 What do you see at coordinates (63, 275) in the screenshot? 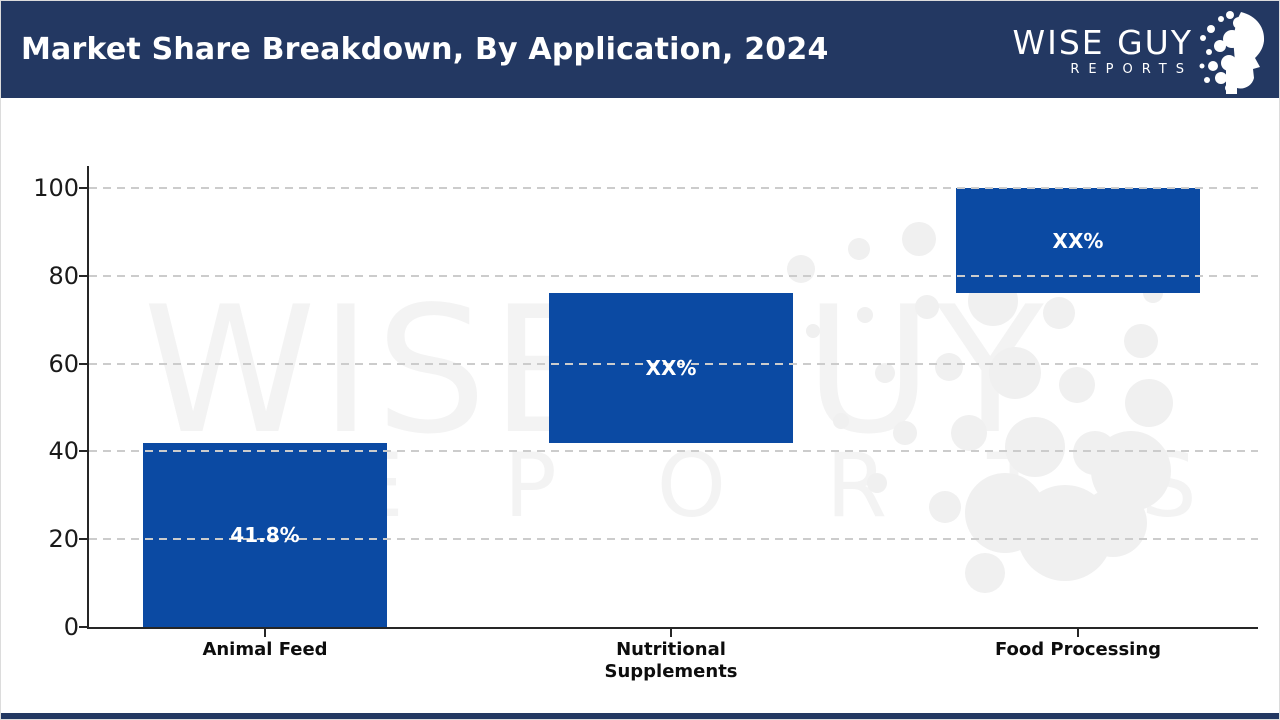
I see `y-tick-label: 80` at bounding box center [63, 275].